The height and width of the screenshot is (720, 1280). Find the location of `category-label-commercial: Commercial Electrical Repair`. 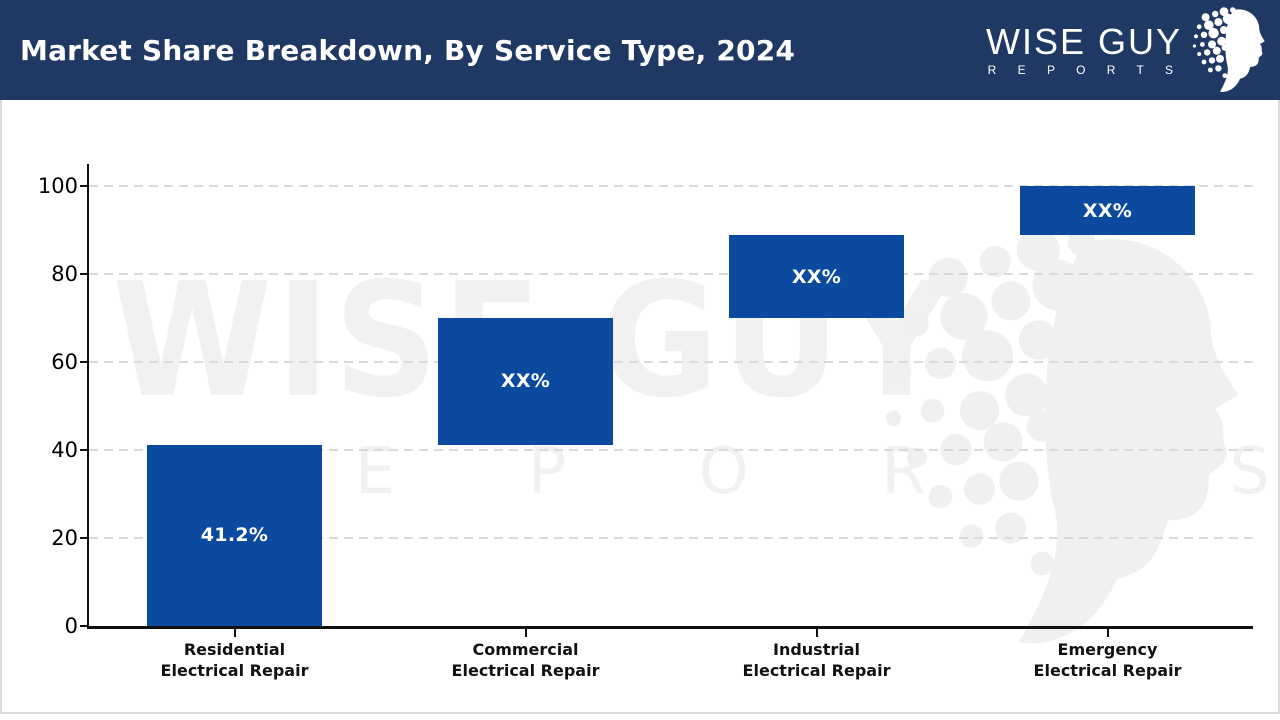

category-label-commercial: Commercial Electrical Repair is located at coordinates (526, 660).